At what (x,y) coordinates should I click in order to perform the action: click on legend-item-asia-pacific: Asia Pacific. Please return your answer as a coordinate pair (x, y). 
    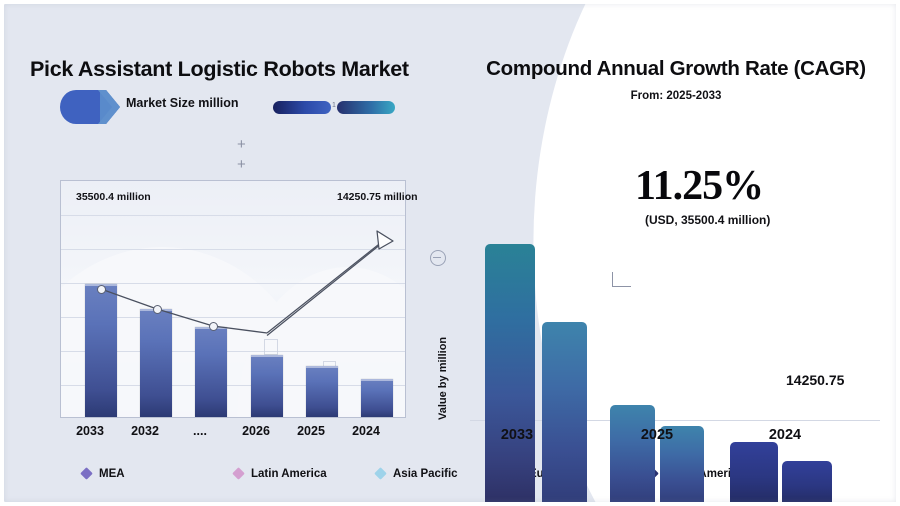
    Looking at the image, I should click on (416, 474).